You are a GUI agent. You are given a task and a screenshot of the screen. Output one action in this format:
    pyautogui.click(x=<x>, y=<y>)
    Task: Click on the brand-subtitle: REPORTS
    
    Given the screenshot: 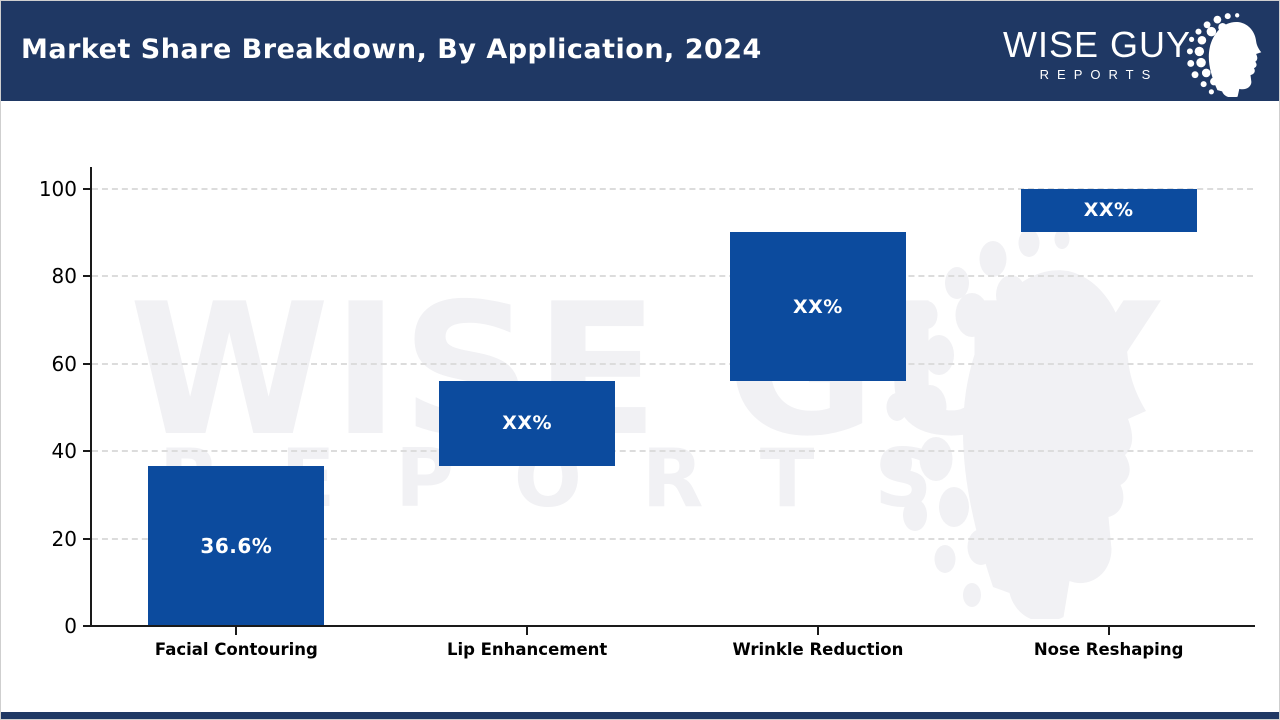 What is the action you would take?
    pyautogui.click(x=1099, y=74)
    